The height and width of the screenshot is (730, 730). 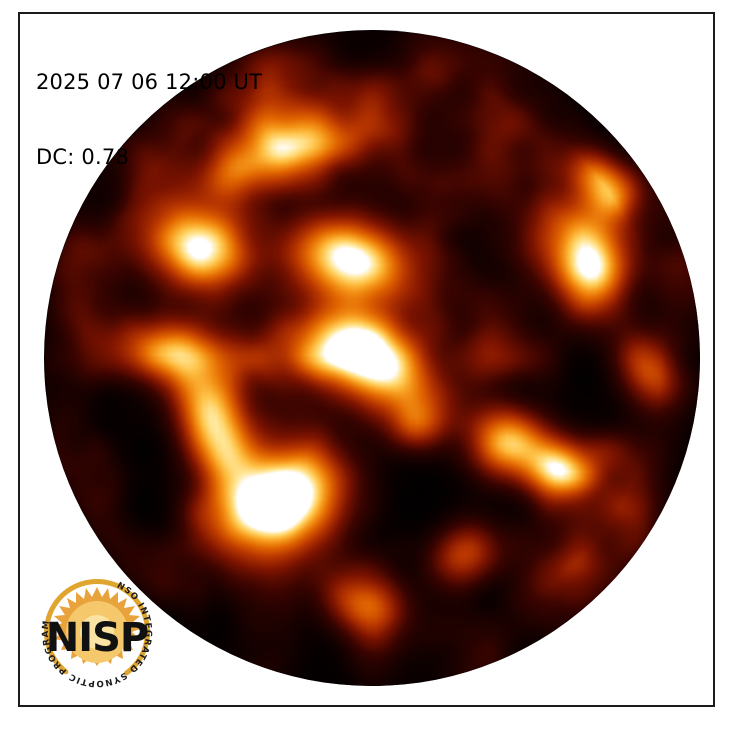 I want to click on nisp-logo: NSO INTEGRATED SYNOPTIC PROGRAM NISP, so click(x=97, y=632).